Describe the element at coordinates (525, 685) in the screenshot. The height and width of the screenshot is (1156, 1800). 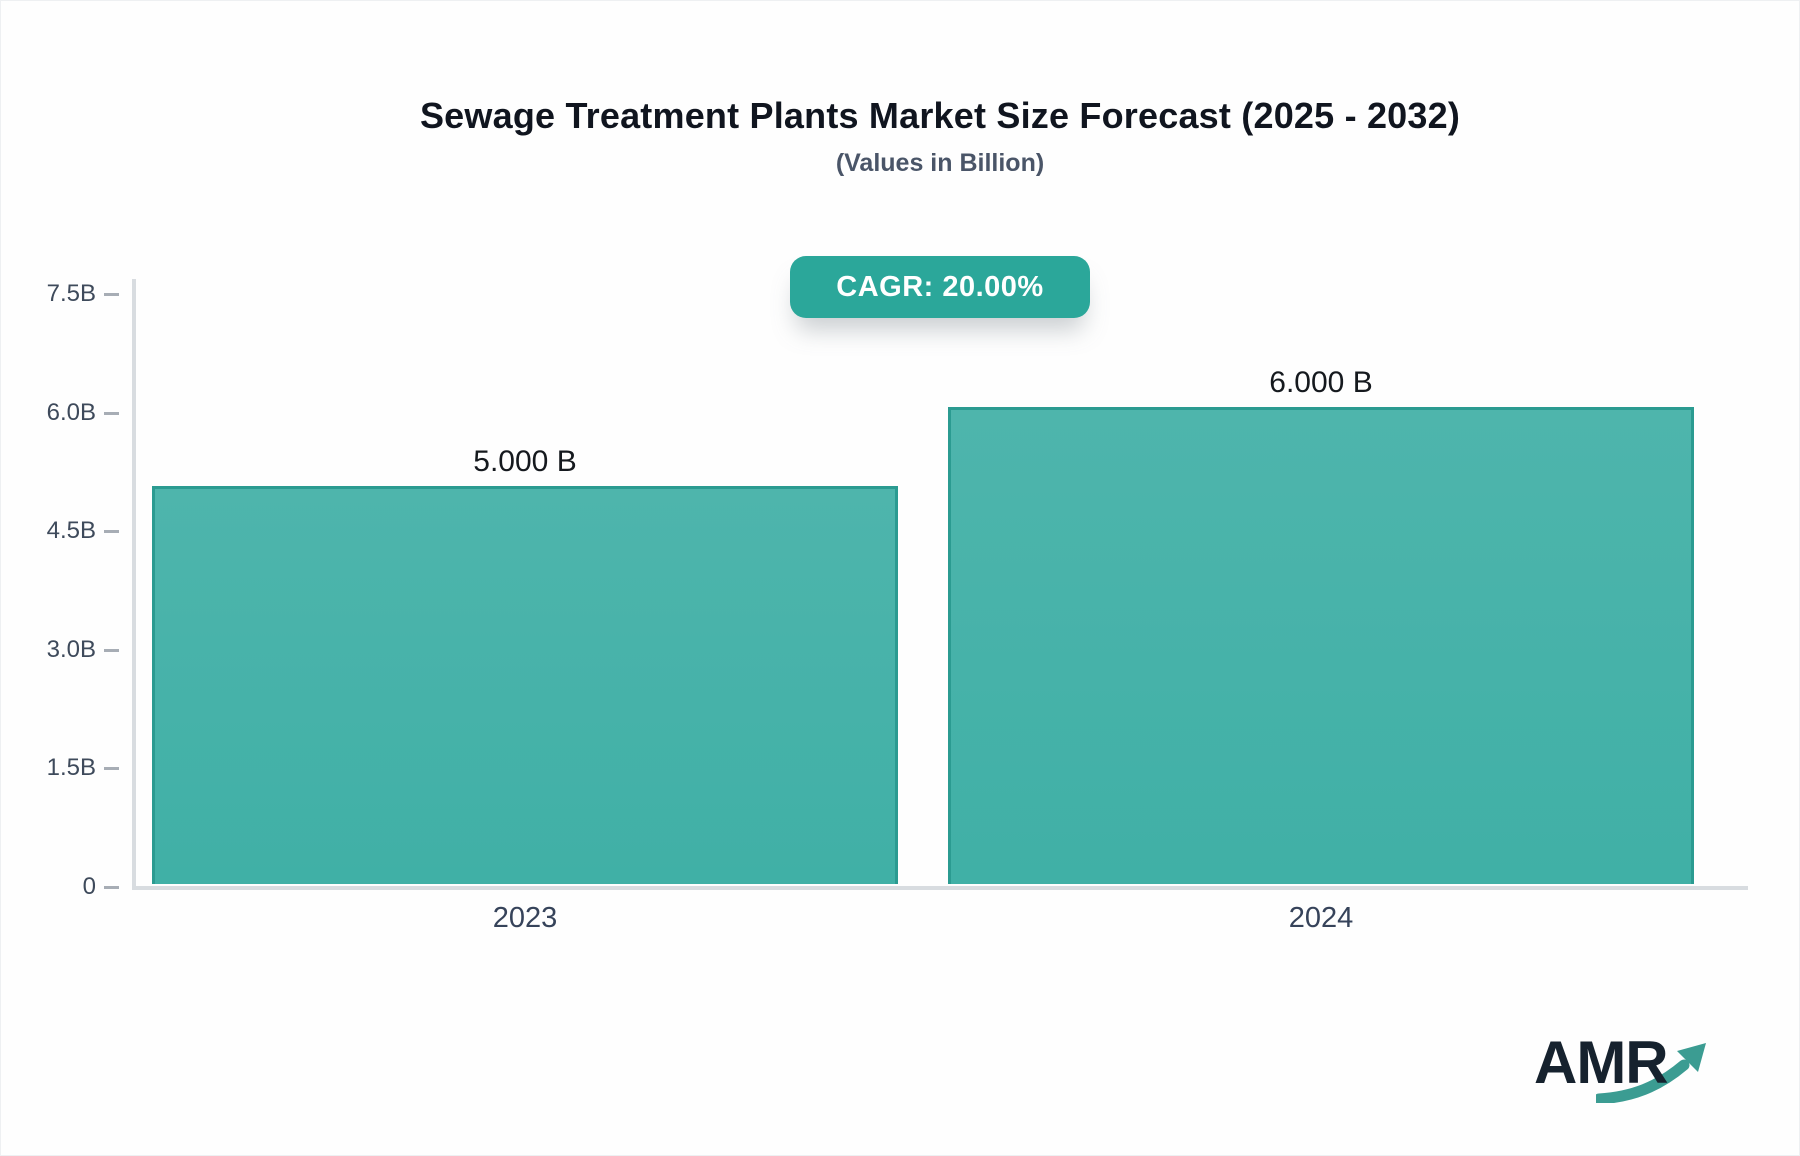
I see `bar-2023` at that location.